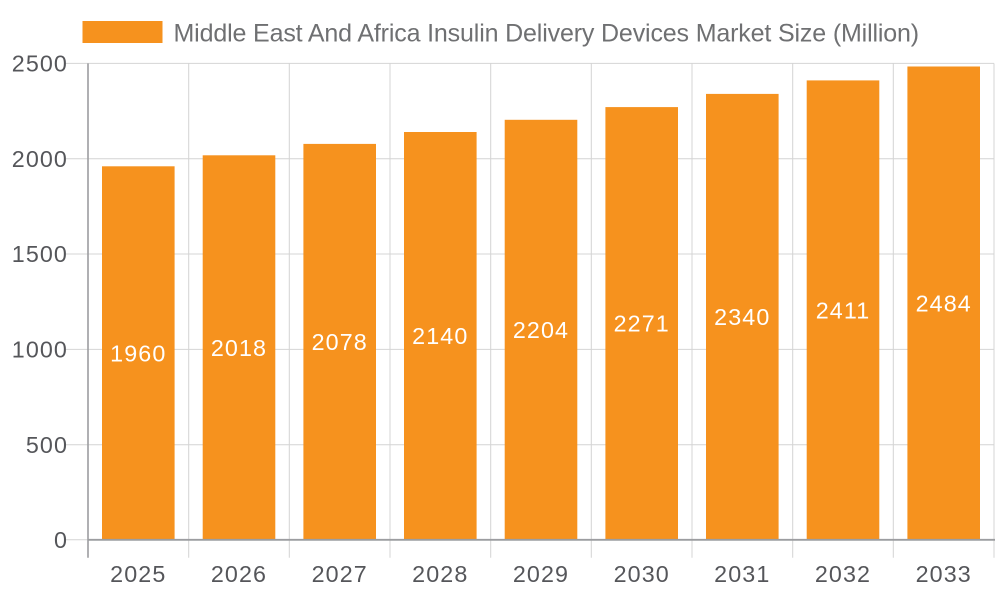 The image size is (1000, 600). Describe the element at coordinates (239, 348) in the screenshot. I see `svg-text: 2018` at that location.